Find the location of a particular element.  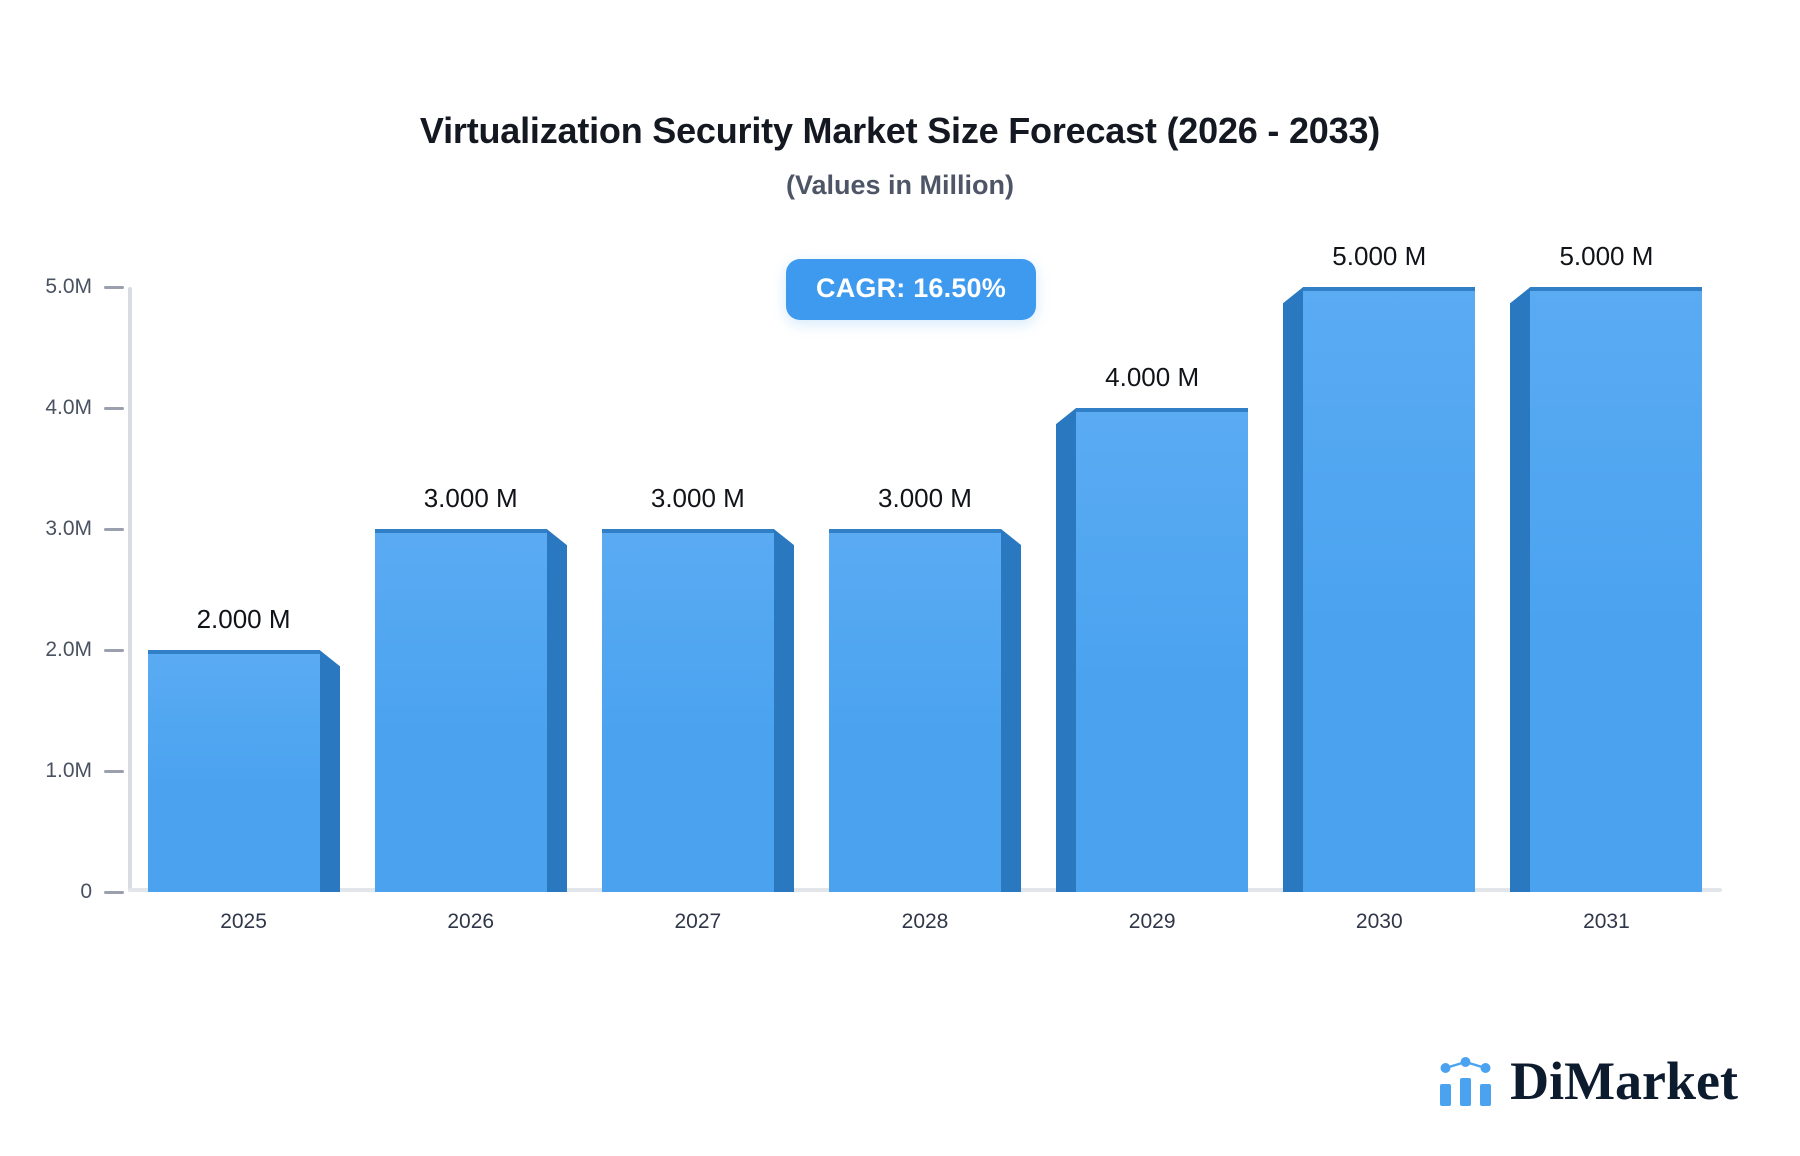

chart-subtitle: (Values in Million) is located at coordinates (900, 185).